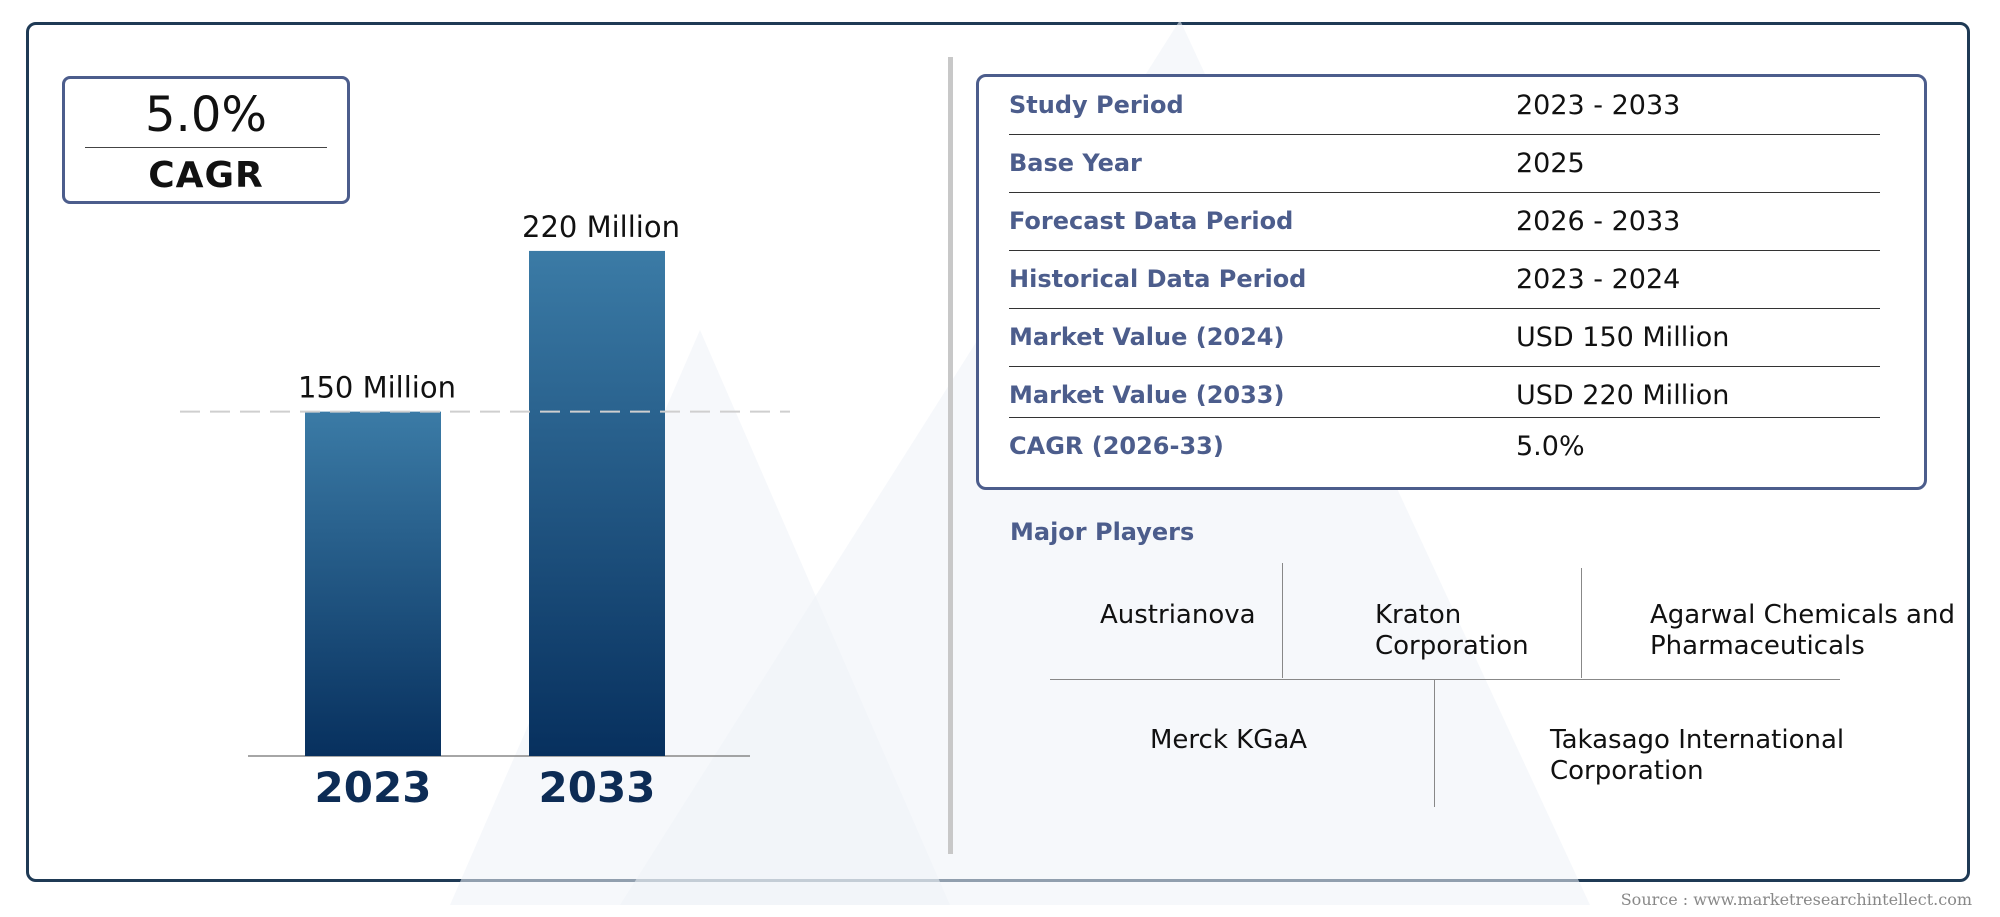 This screenshot has height=917, width=2000. What do you see at coordinates (1116, 446) in the screenshot?
I see `row-label: CAGR (2026-33)` at bounding box center [1116, 446].